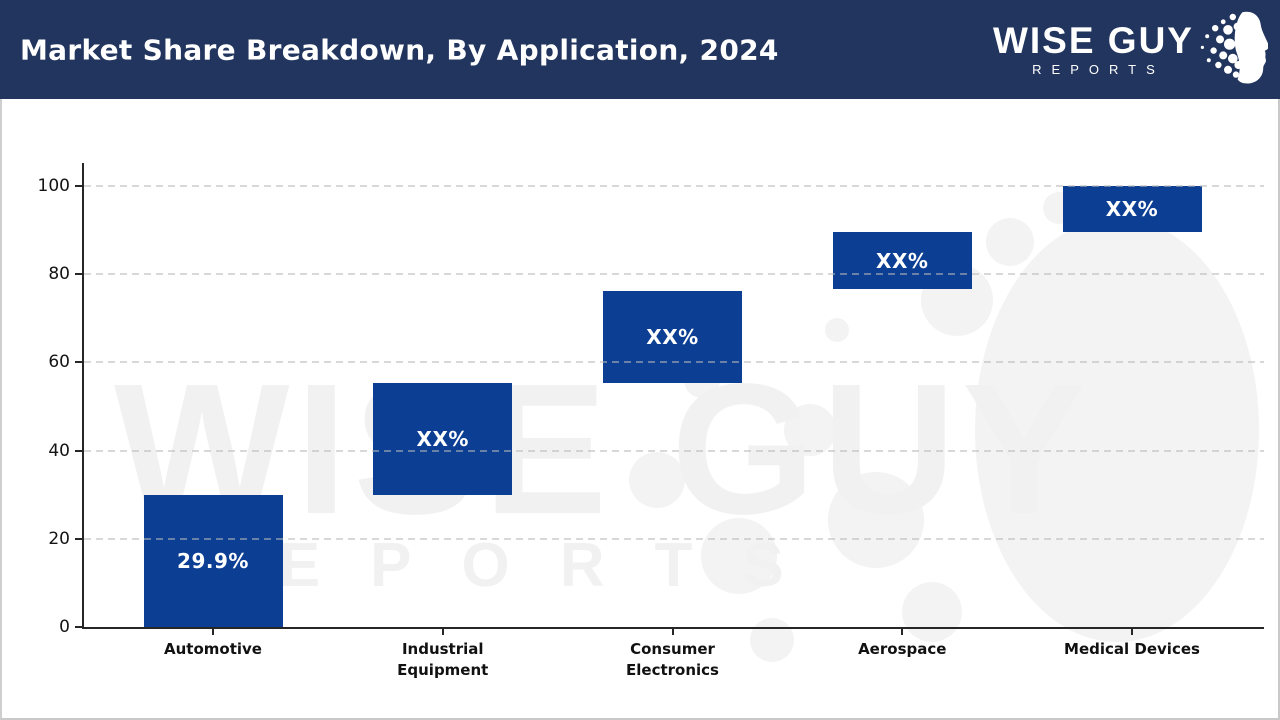 This screenshot has width=1280, height=720. Describe the element at coordinates (83, 396) in the screenshot. I see `y-axis-line` at that location.